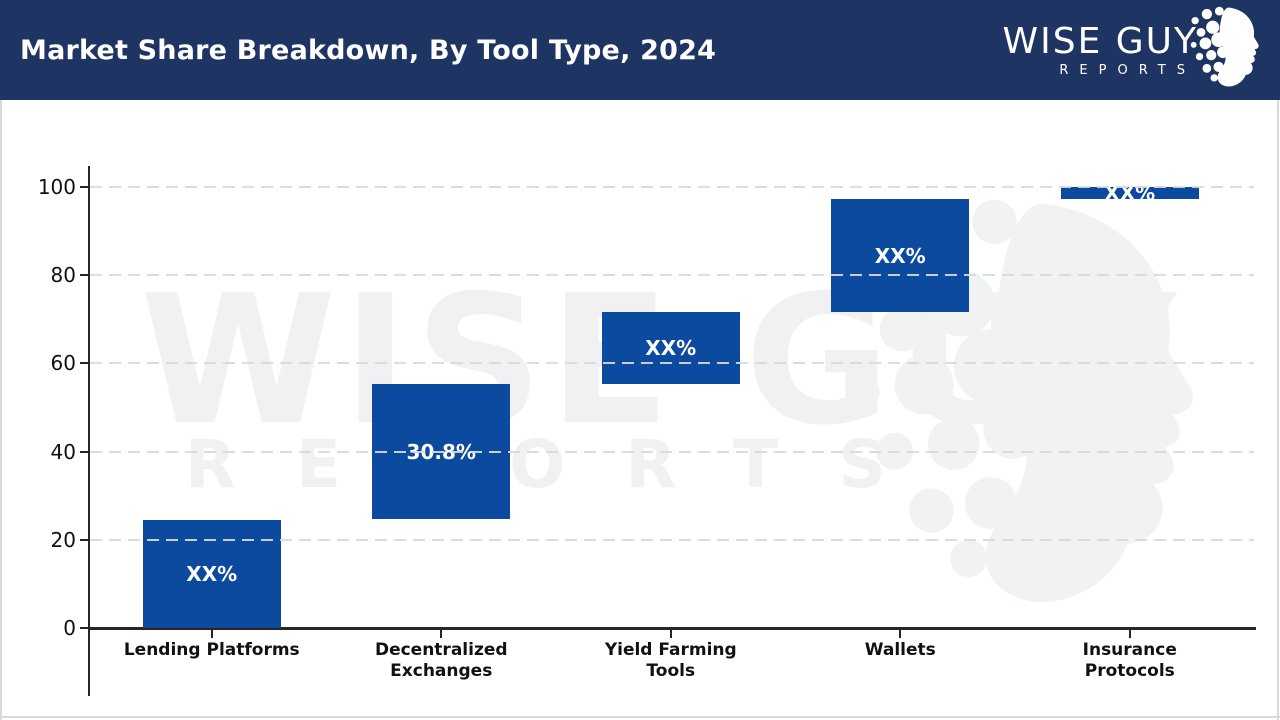 This screenshot has width=1280, height=720. I want to click on y-tick-label-100: 100, so click(56, 187).